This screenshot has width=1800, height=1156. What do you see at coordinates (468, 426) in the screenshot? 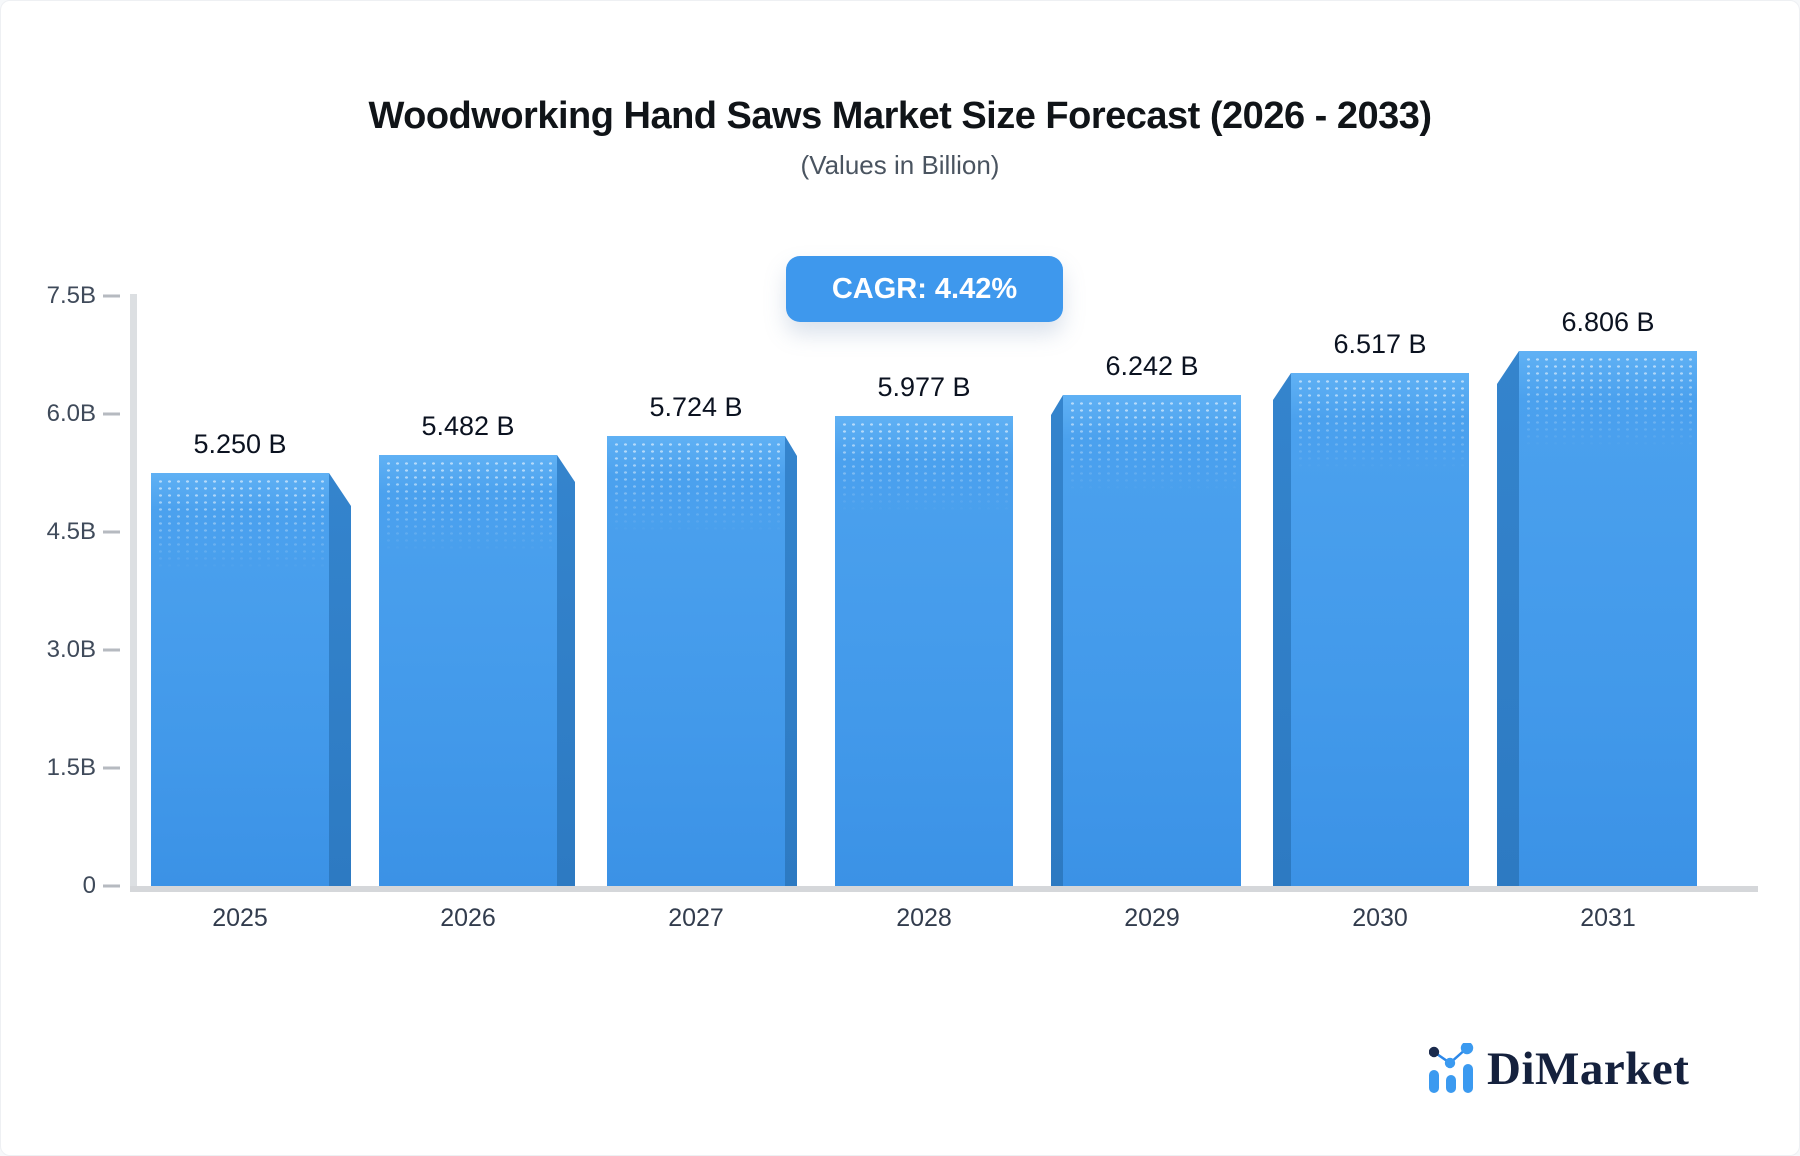
I see `bar-value-label: 5.482 B` at bounding box center [468, 426].